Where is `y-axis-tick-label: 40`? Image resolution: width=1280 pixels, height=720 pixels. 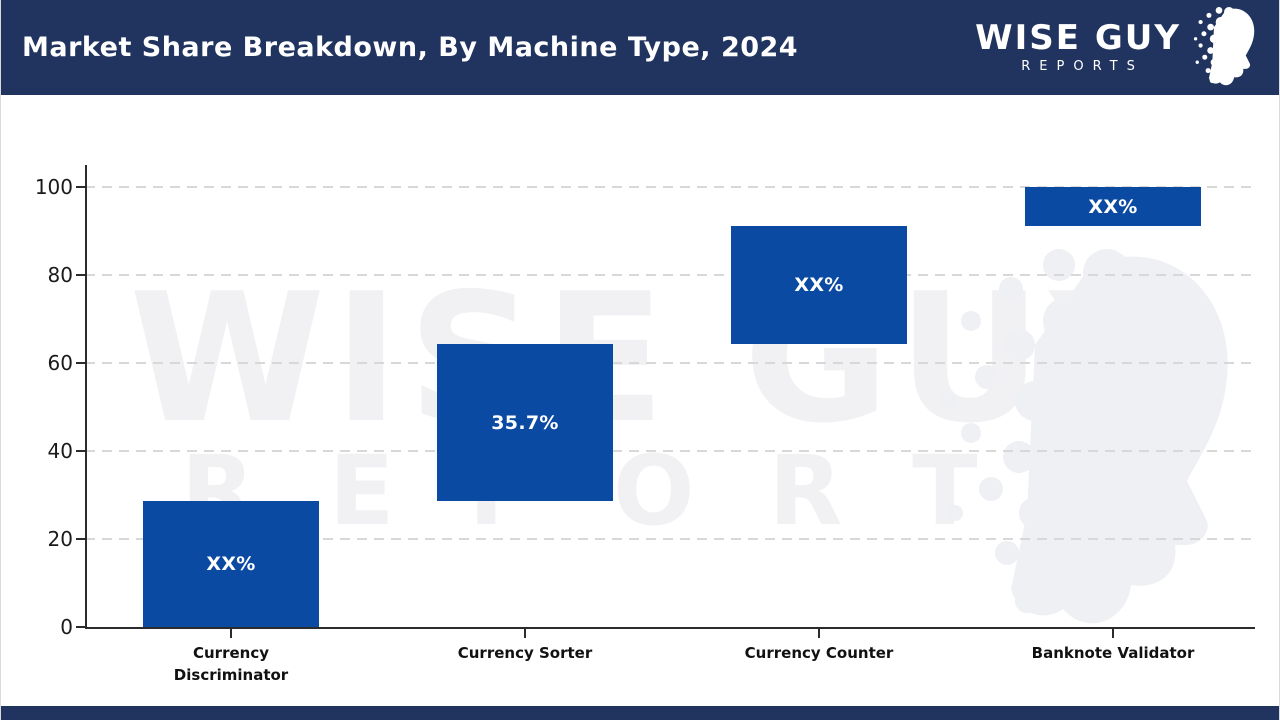
y-axis-tick-label: 40 is located at coordinates (60, 451).